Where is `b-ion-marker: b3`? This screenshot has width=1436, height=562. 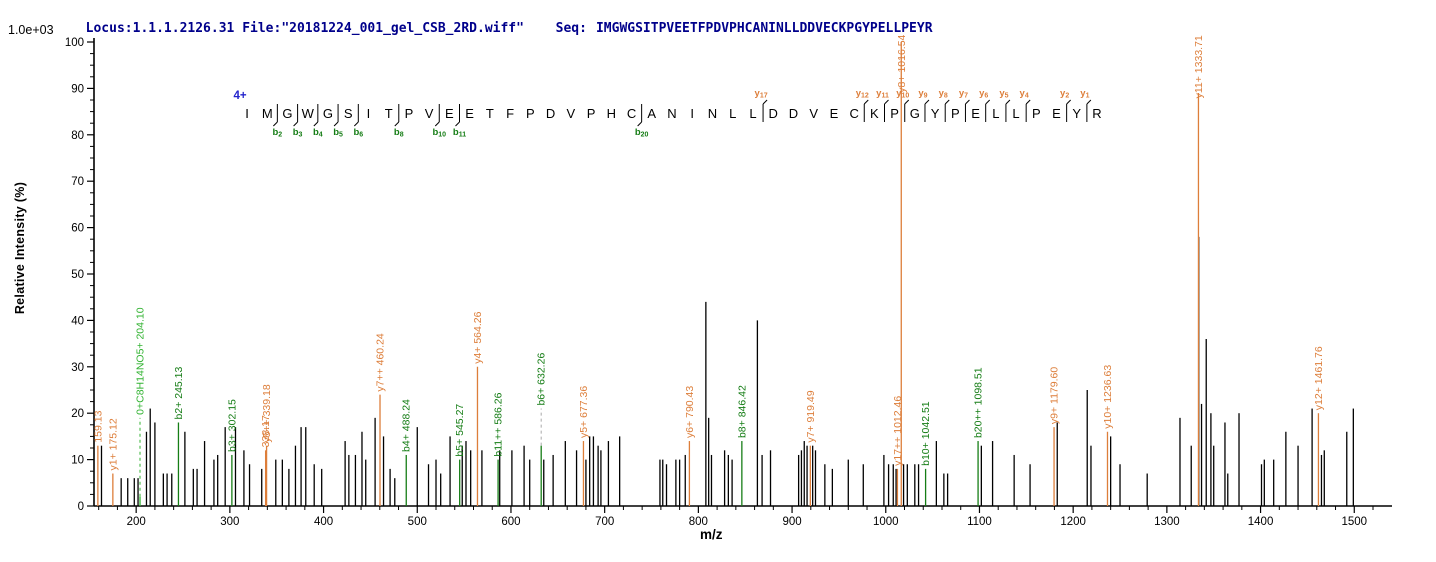
b-ion-marker: b3 is located at coordinates (298, 133).